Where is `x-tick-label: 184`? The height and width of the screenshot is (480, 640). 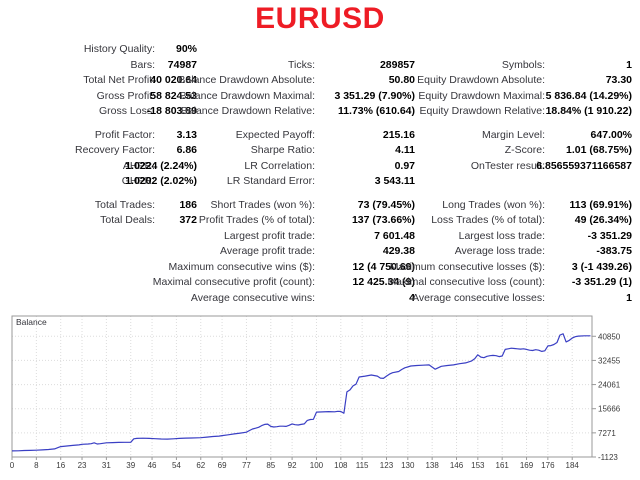
x-tick-label: 184 is located at coordinates (573, 465).